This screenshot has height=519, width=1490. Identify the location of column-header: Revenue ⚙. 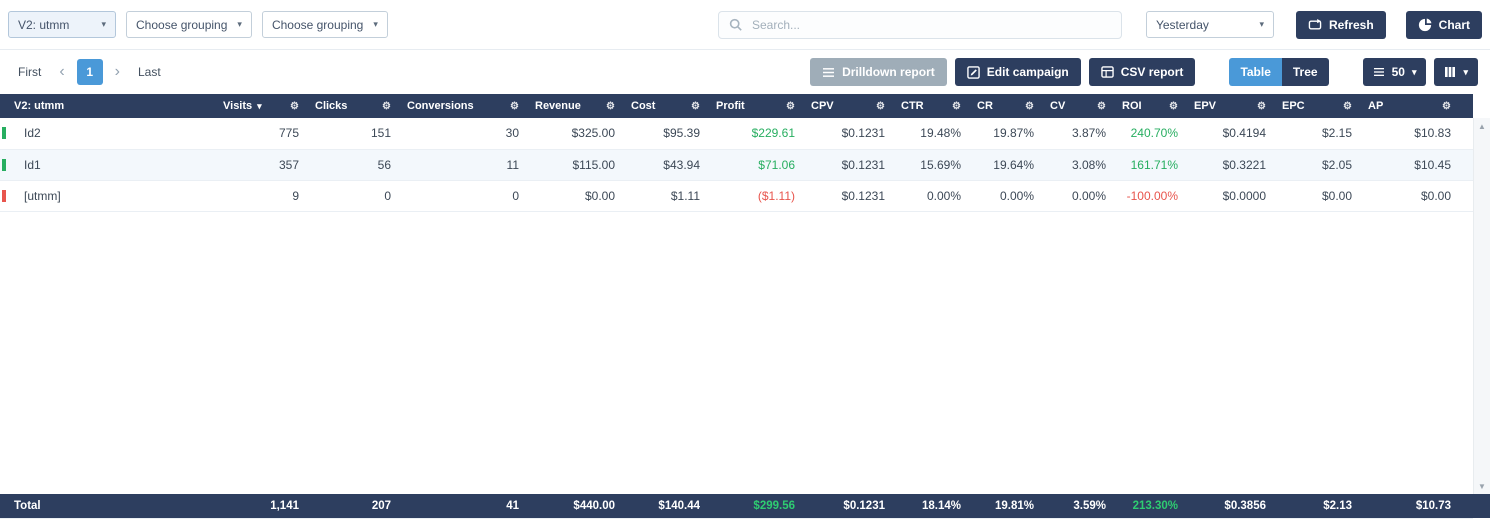
(575, 106).